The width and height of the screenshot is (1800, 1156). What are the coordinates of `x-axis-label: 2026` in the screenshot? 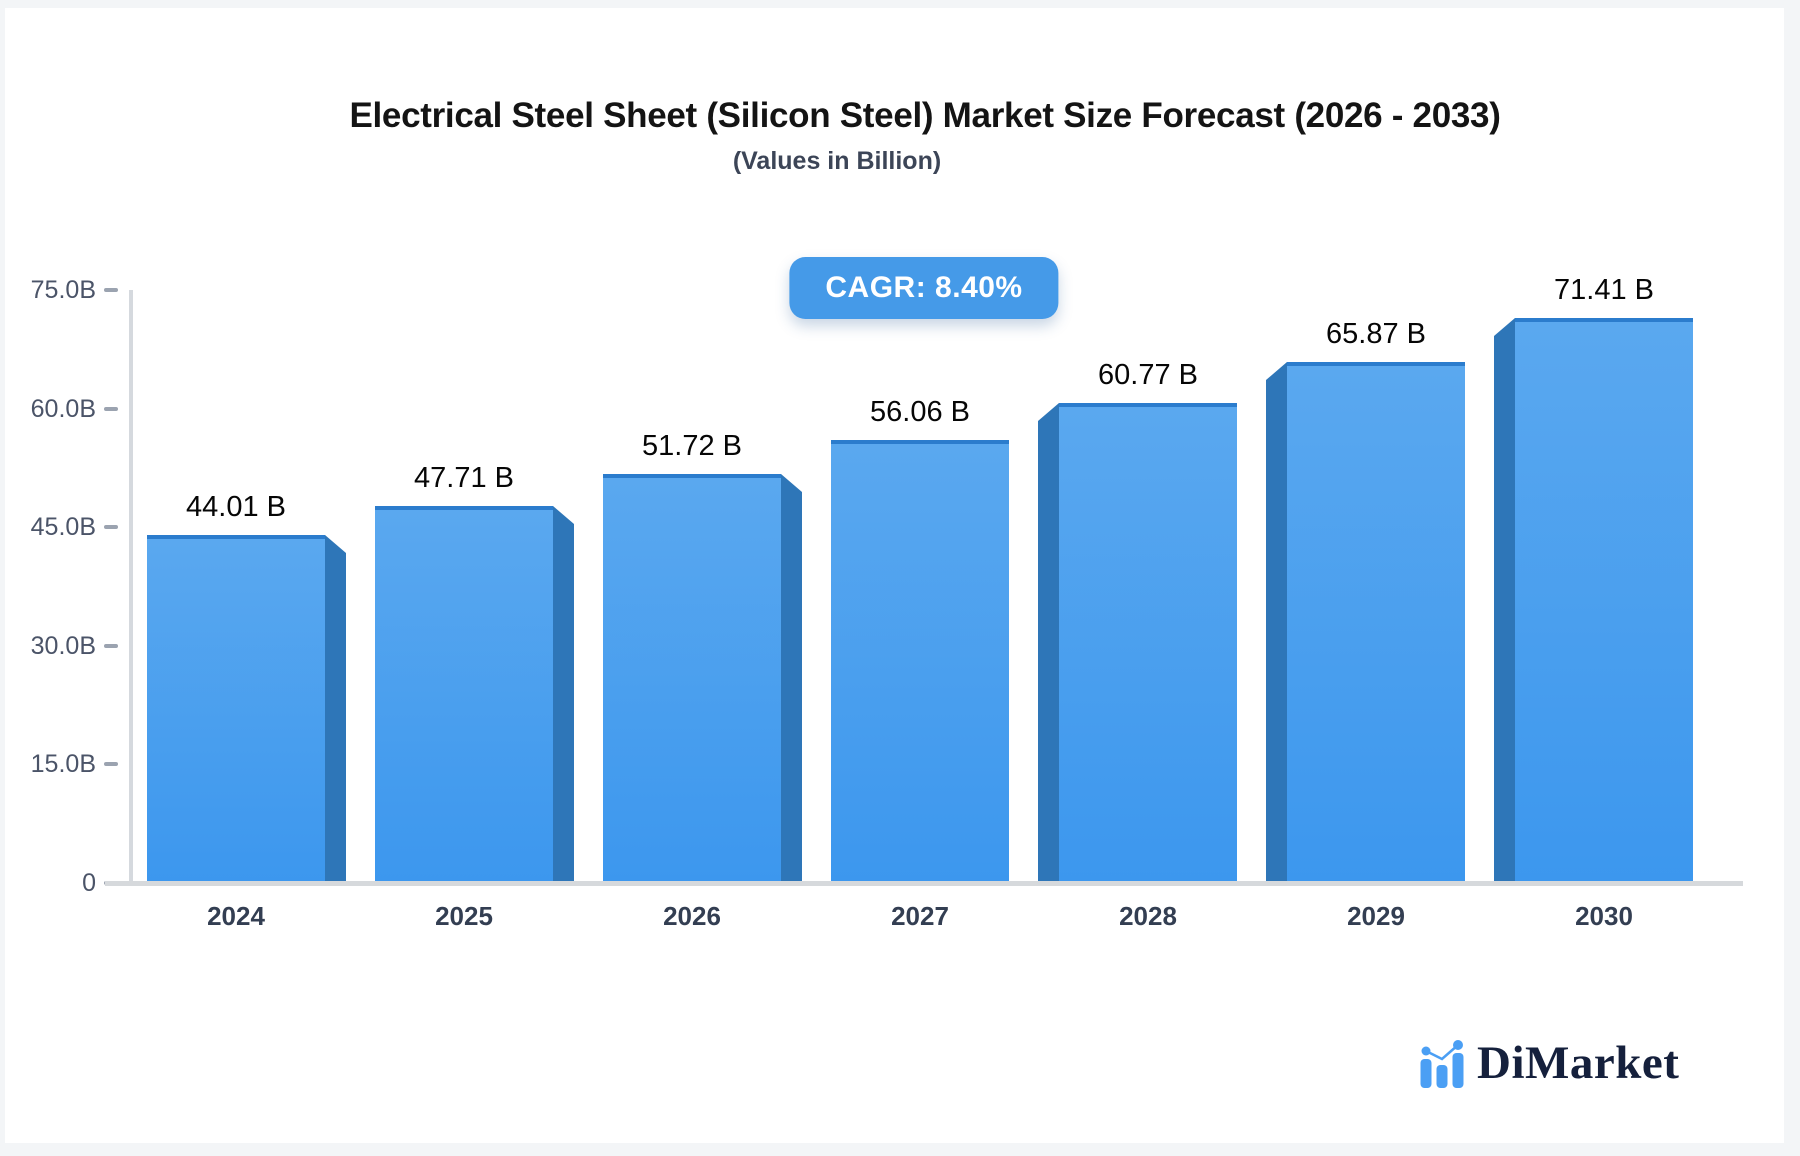 It's located at (692, 916).